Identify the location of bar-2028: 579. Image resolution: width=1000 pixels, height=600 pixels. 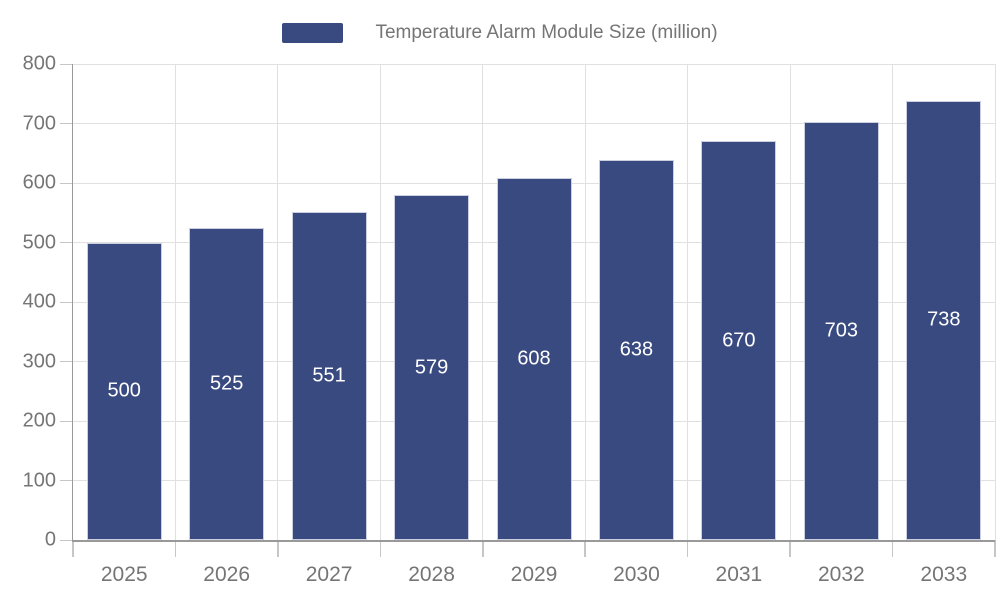
(432, 367).